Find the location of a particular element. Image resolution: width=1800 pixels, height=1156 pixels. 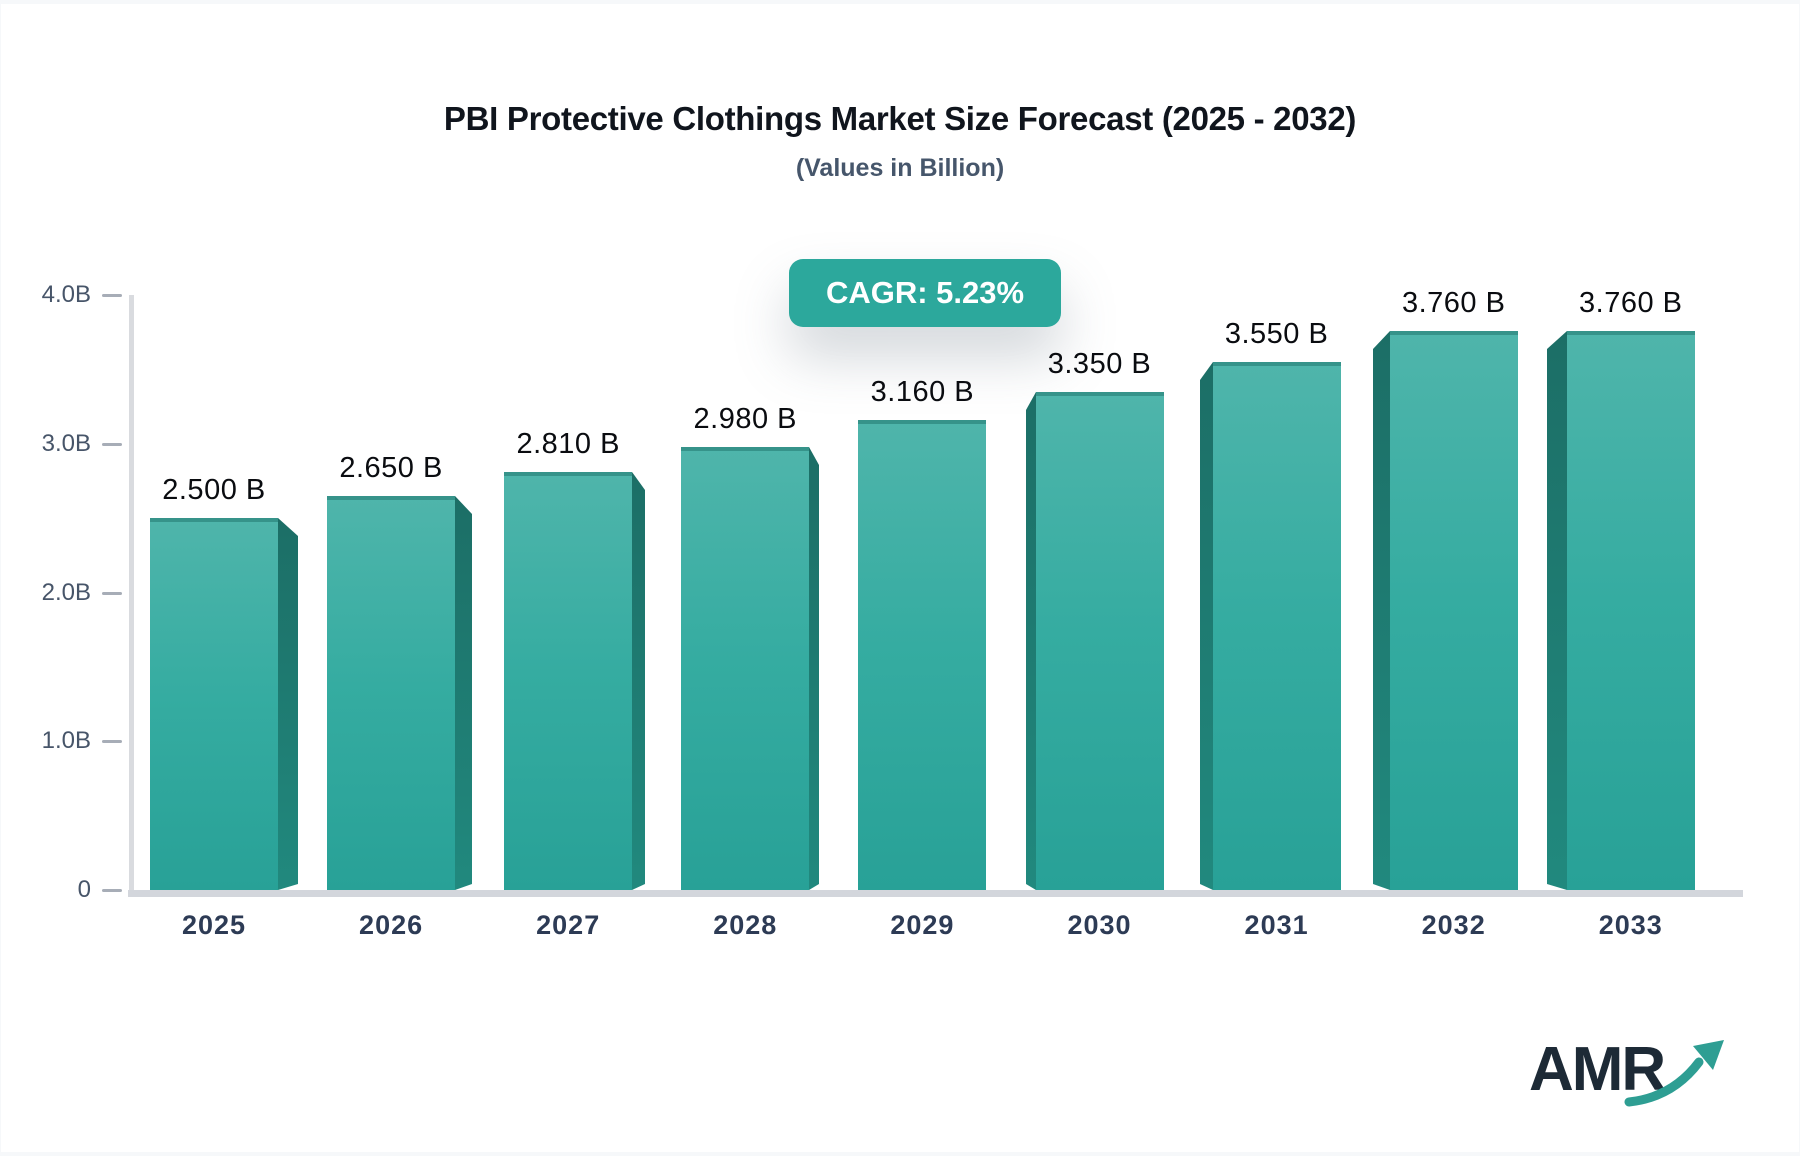

x-axis-label-2031: 2031 is located at coordinates (1276, 925).